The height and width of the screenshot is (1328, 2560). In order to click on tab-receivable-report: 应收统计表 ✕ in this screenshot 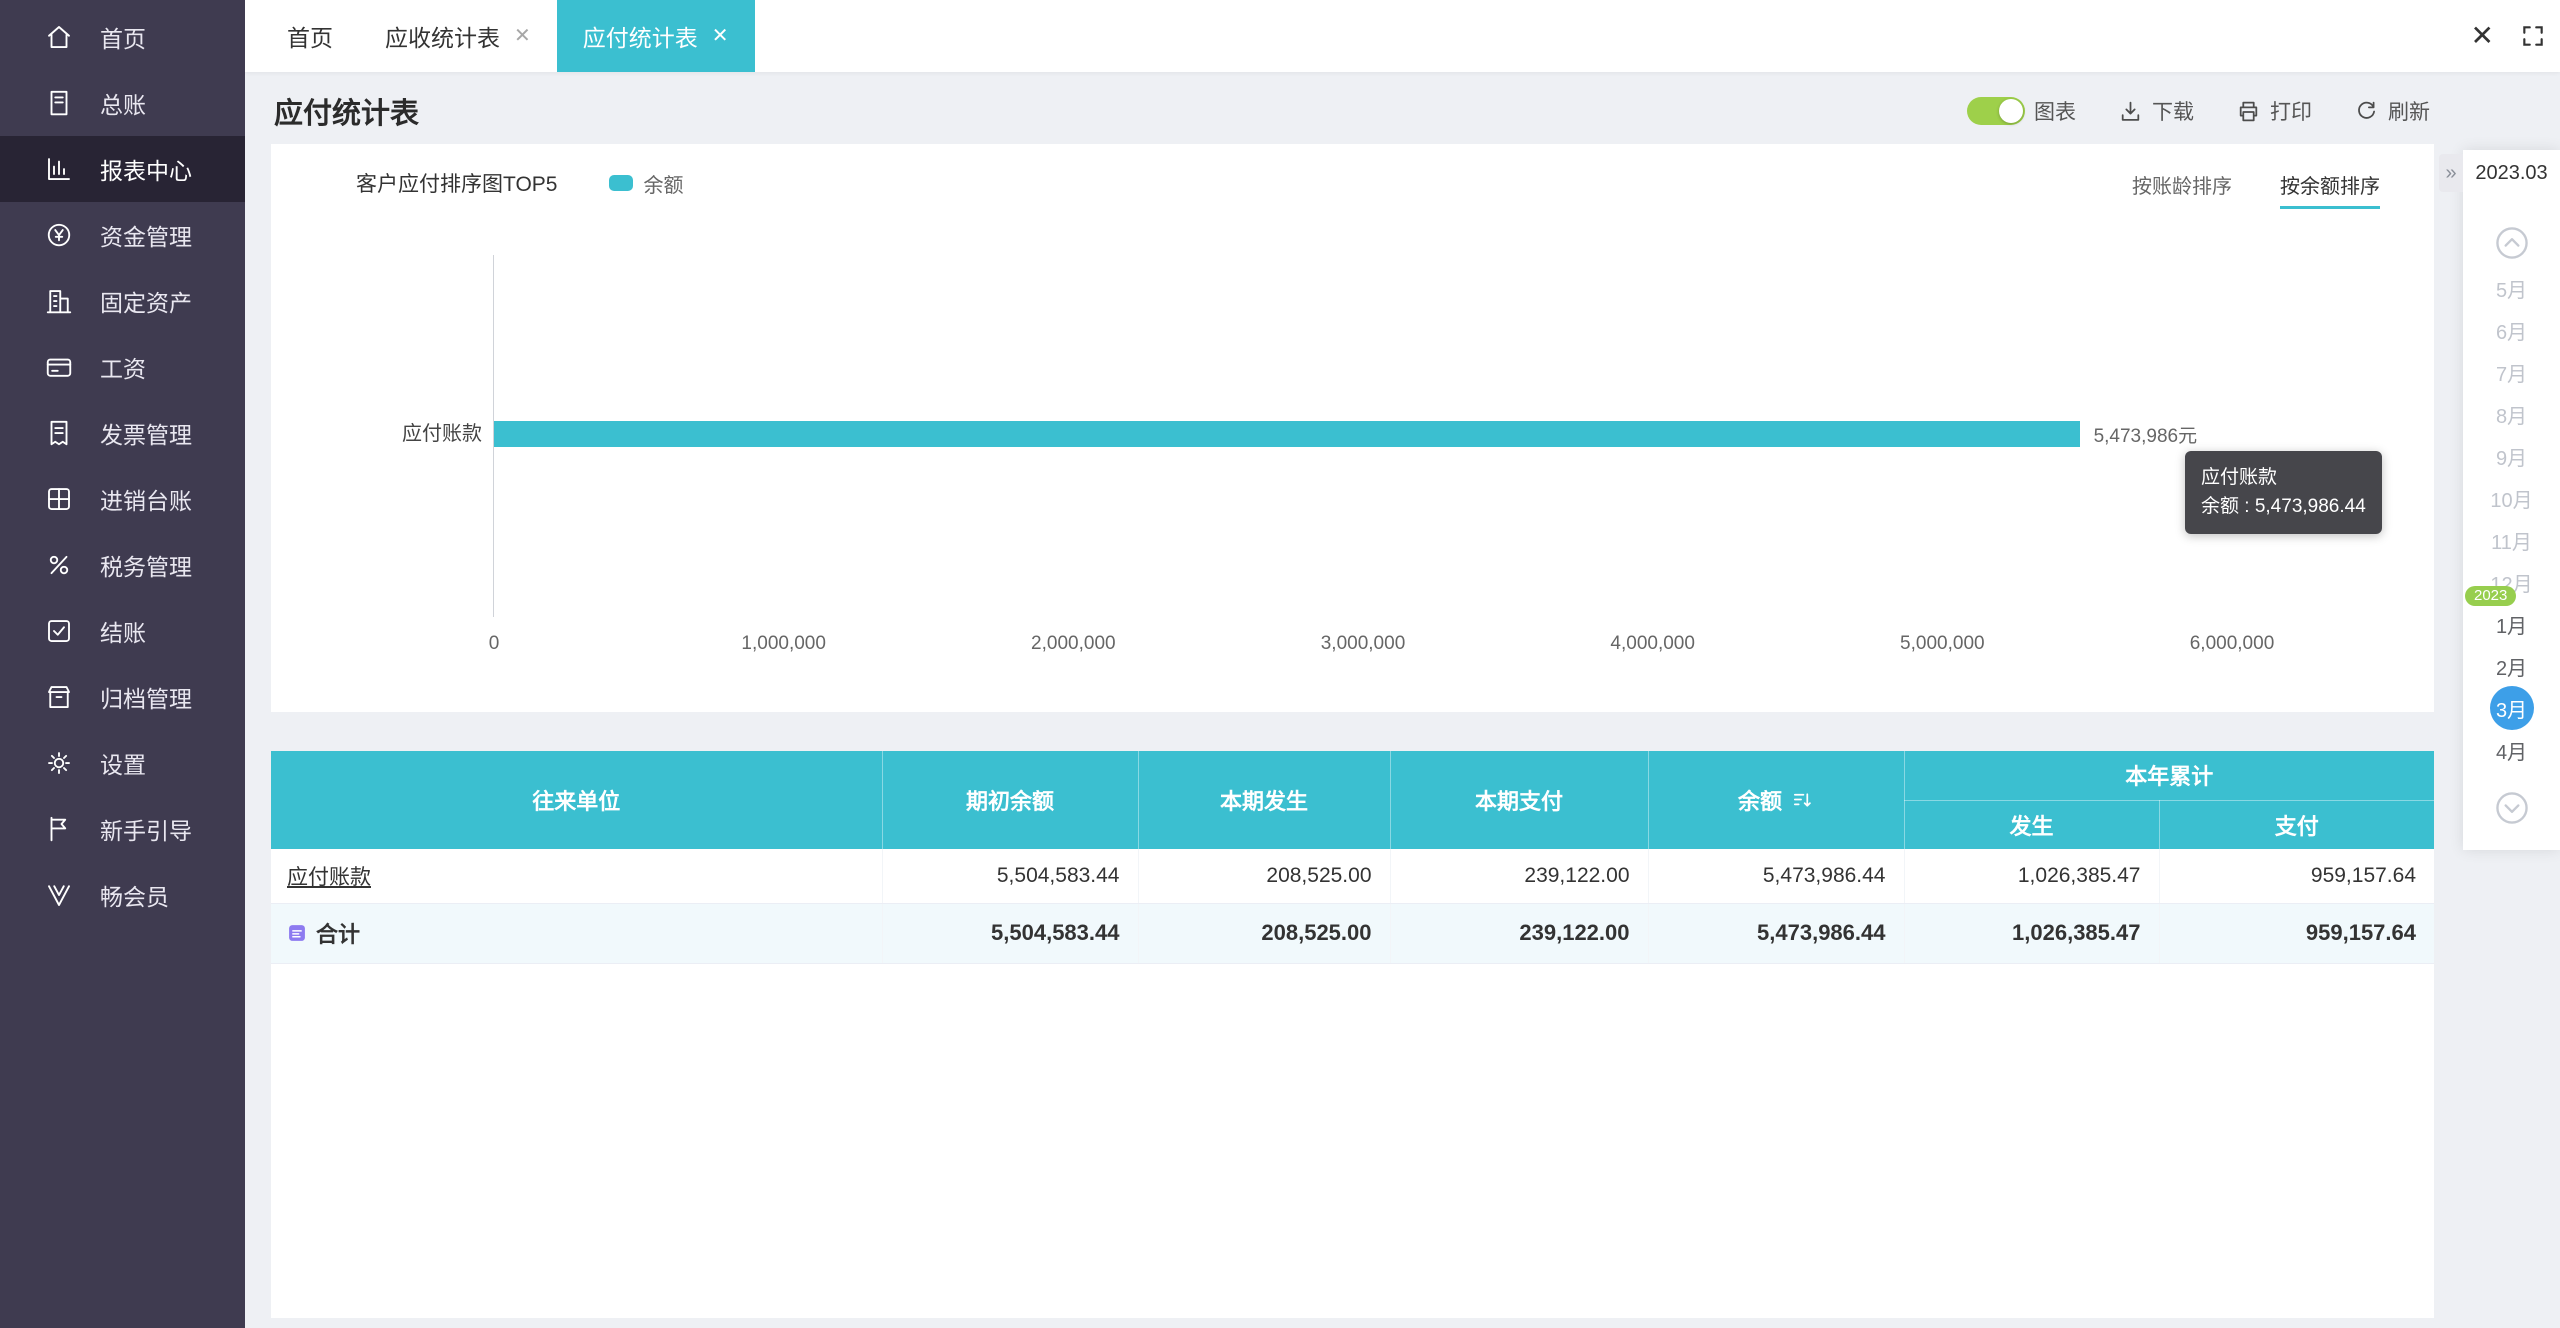, I will do `click(458, 36)`.